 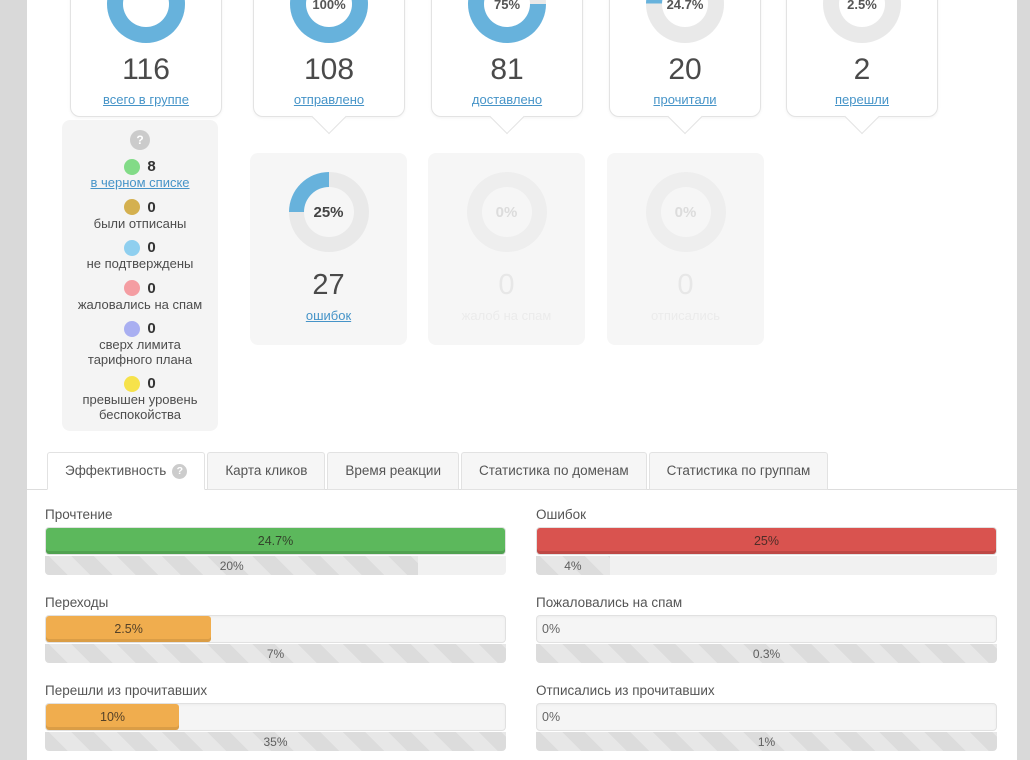 What do you see at coordinates (766, 653) in the screenshot?
I see `benchmark-fill: 0.3%` at bounding box center [766, 653].